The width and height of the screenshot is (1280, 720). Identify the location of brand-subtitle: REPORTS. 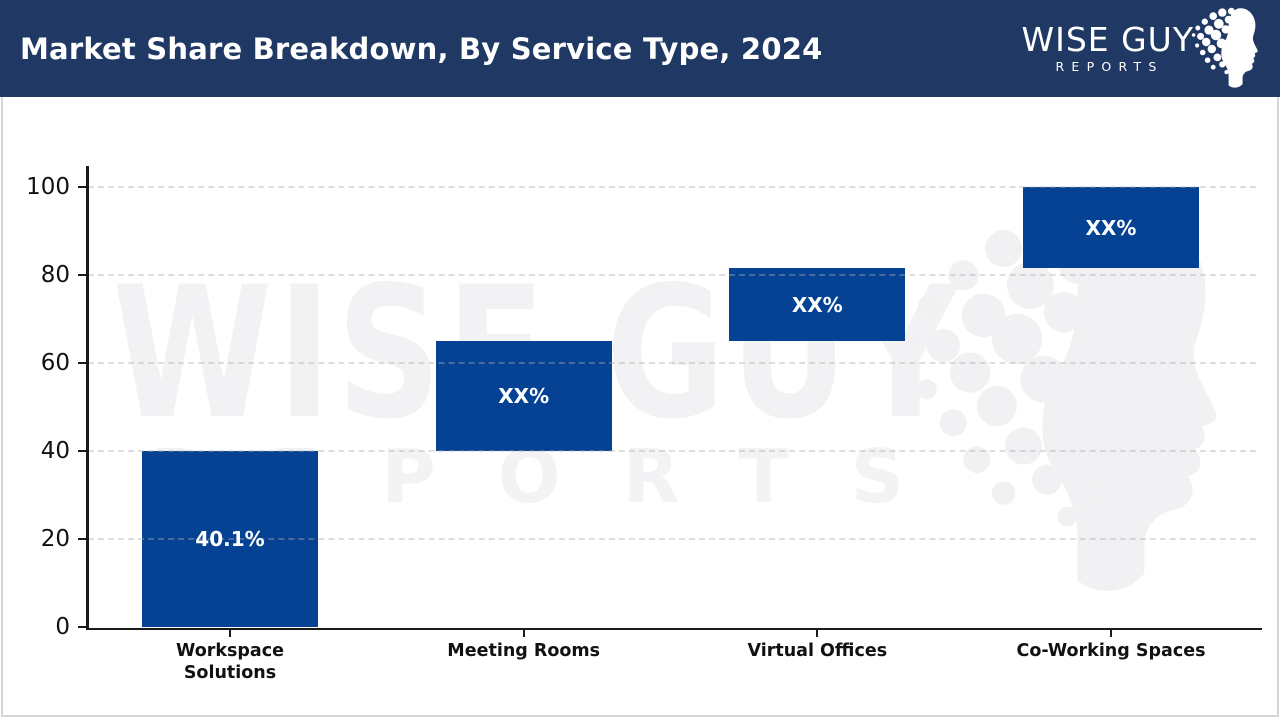
(1109, 67).